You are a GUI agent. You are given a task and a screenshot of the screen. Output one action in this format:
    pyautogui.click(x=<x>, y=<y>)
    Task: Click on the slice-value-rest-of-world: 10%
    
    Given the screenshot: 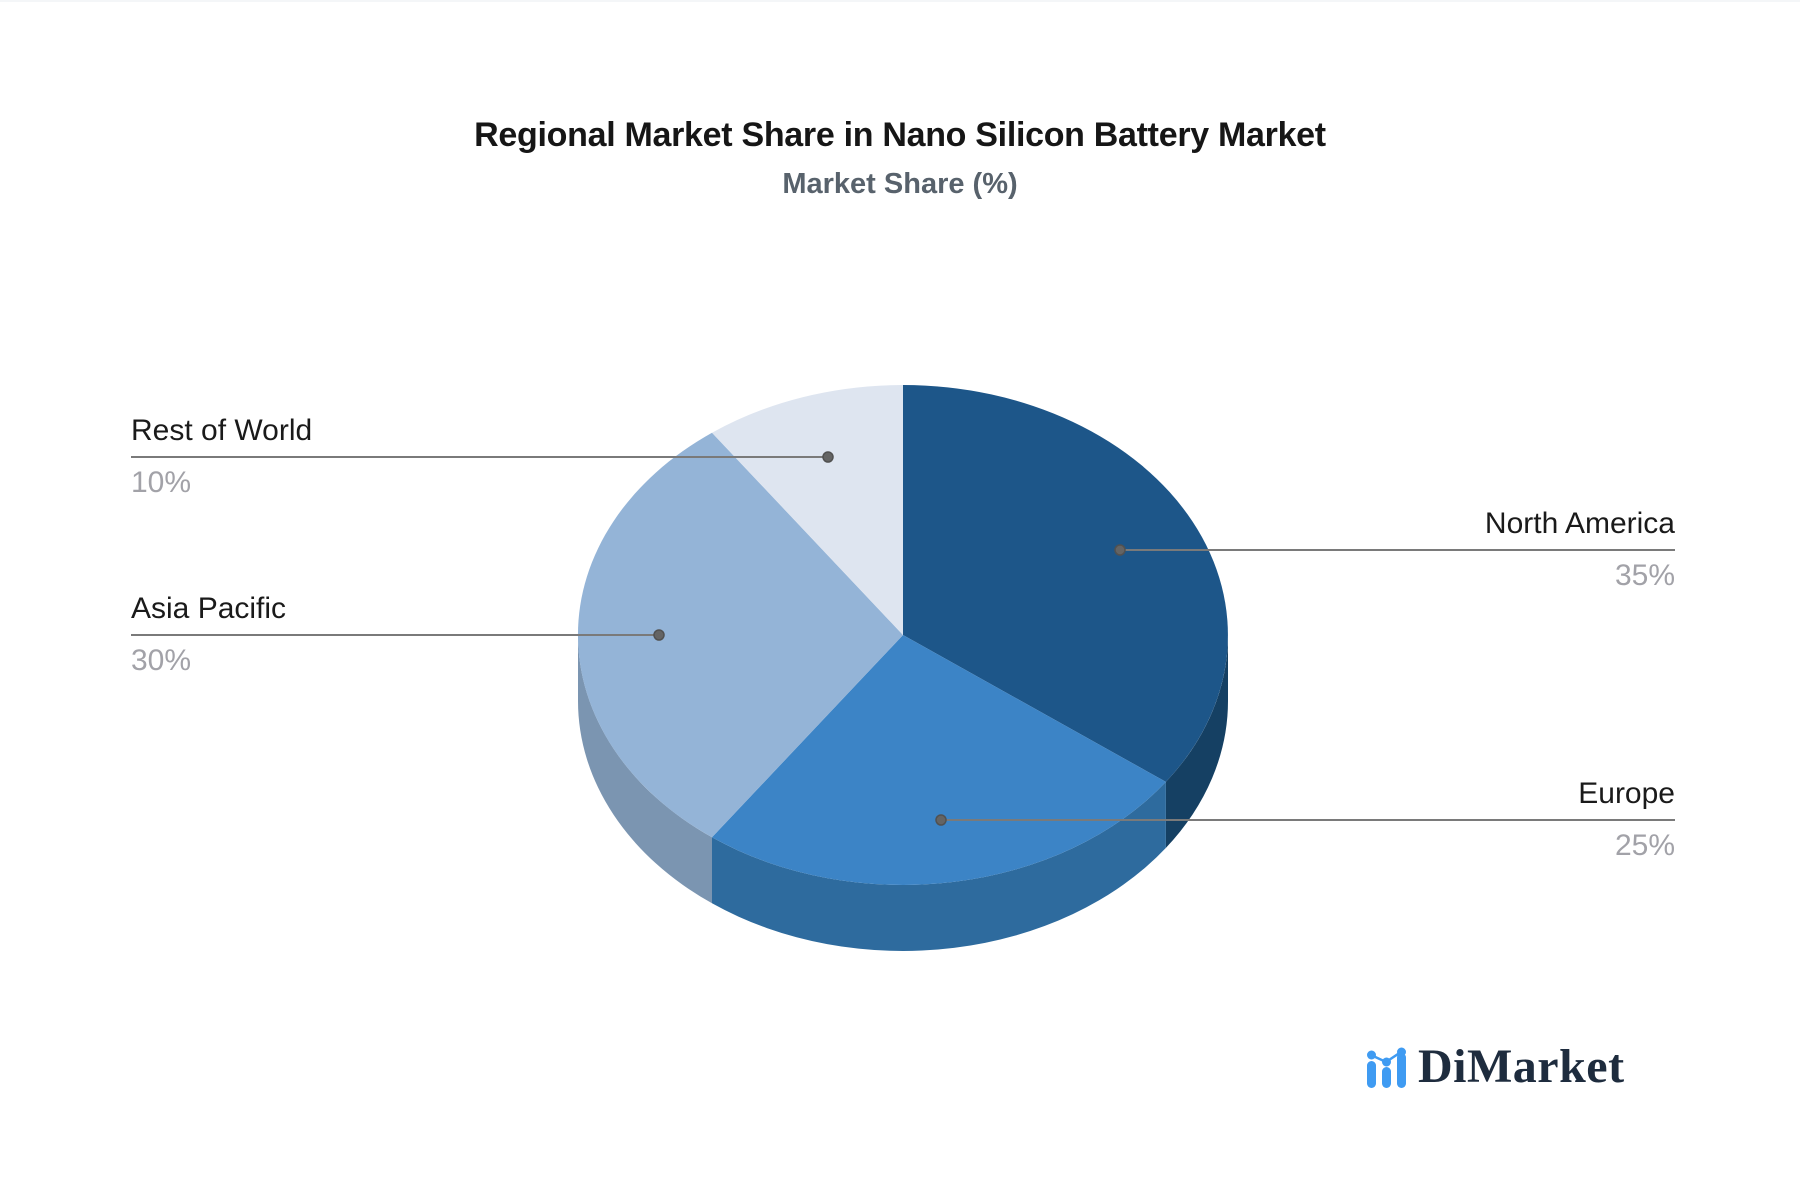 What is the action you would take?
    pyautogui.click(x=161, y=482)
    